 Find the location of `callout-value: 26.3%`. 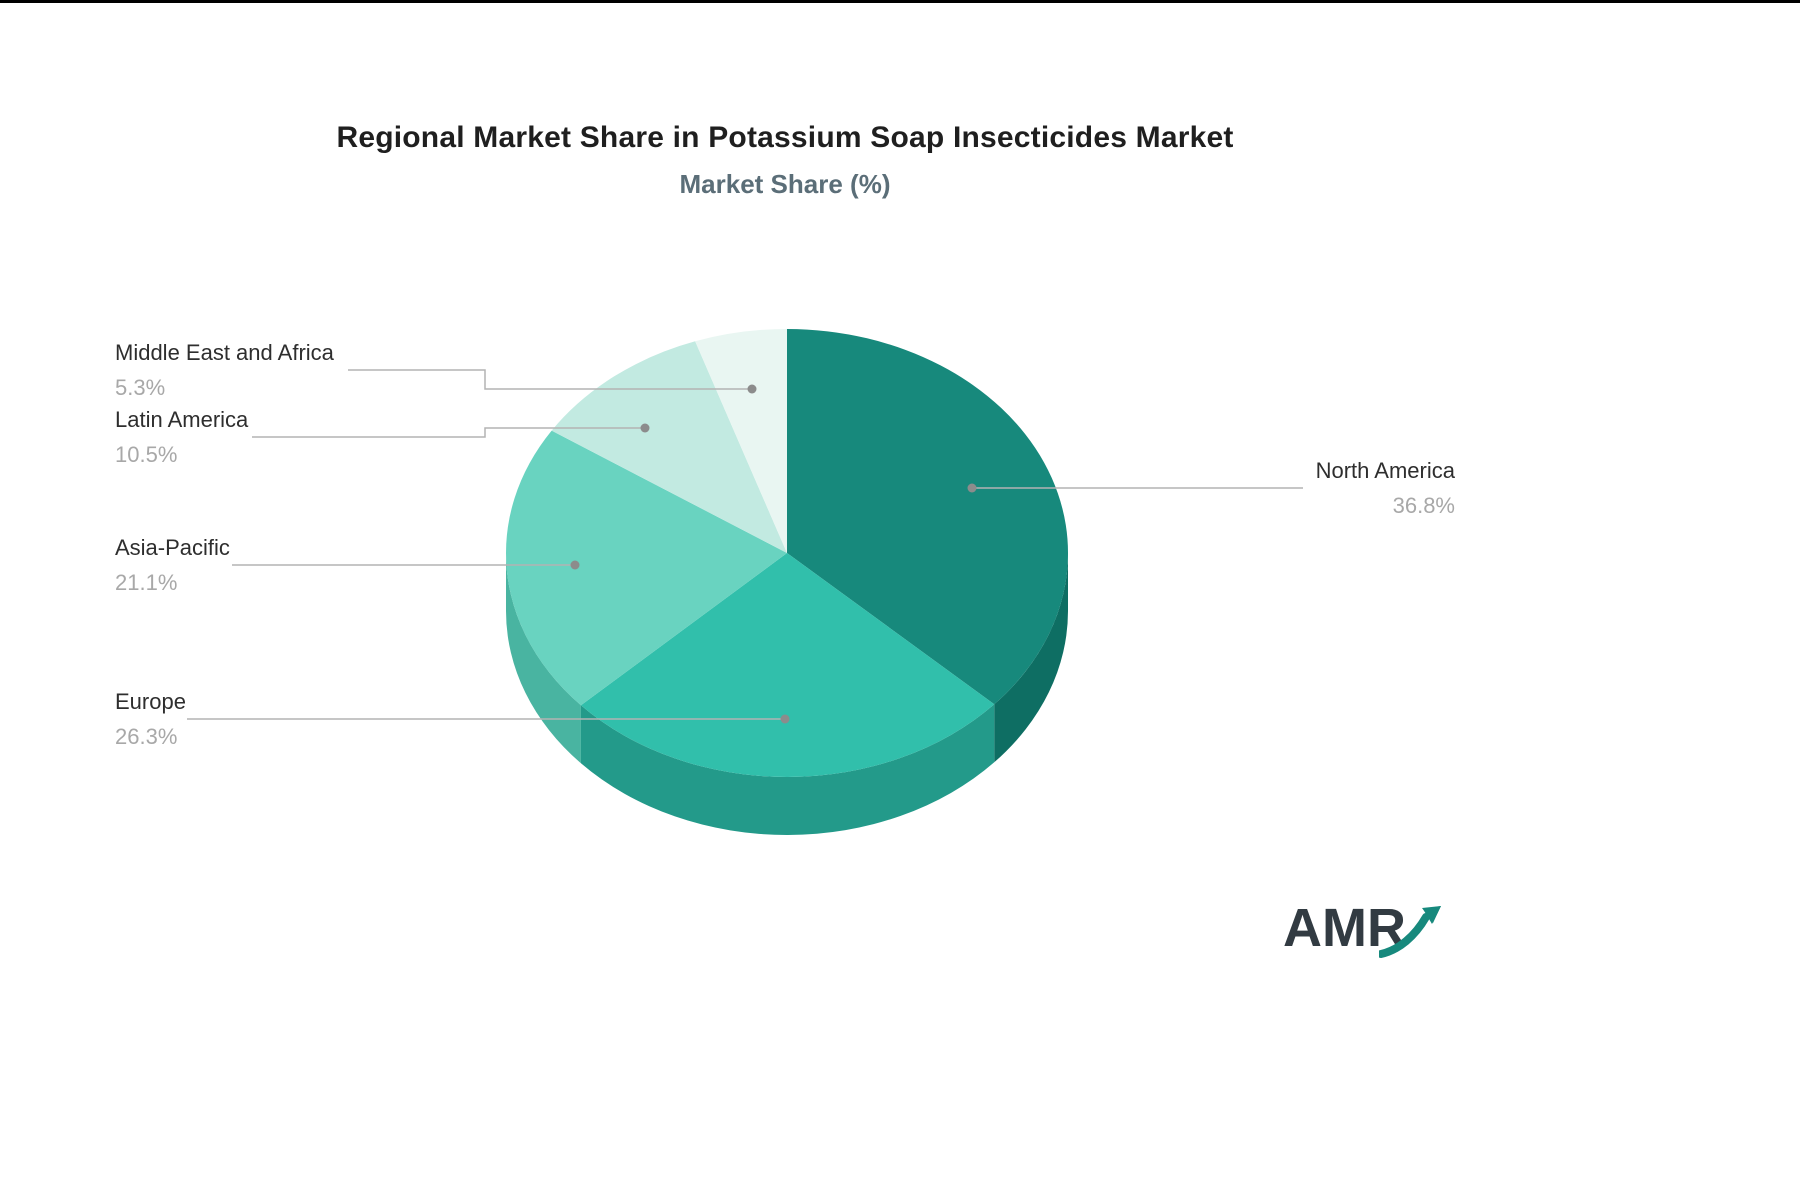

callout-value: 26.3% is located at coordinates (146, 736).